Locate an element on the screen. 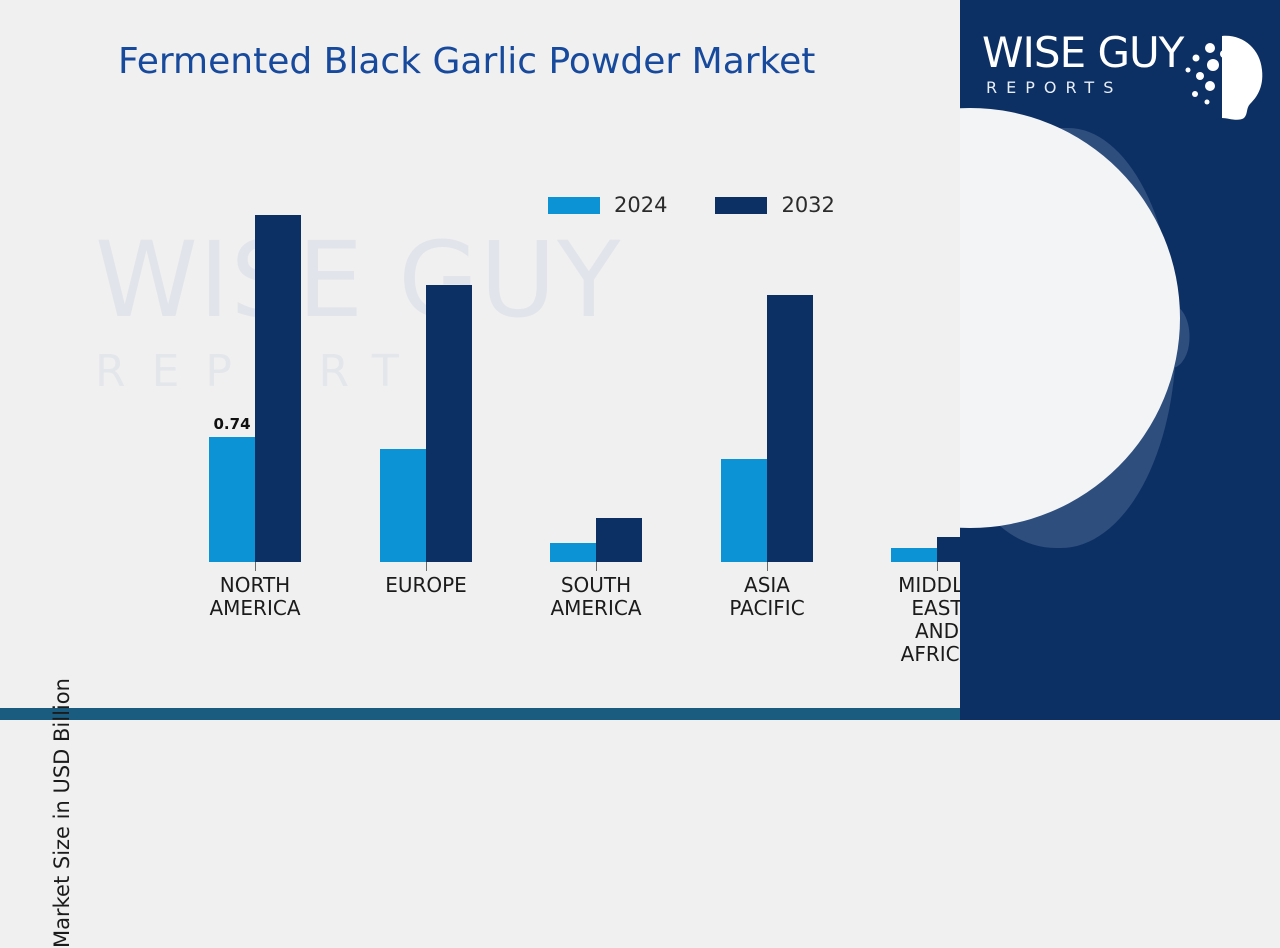 The image size is (1280, 948). category-label-line: EUROPE is located at coordinates (426, 585).